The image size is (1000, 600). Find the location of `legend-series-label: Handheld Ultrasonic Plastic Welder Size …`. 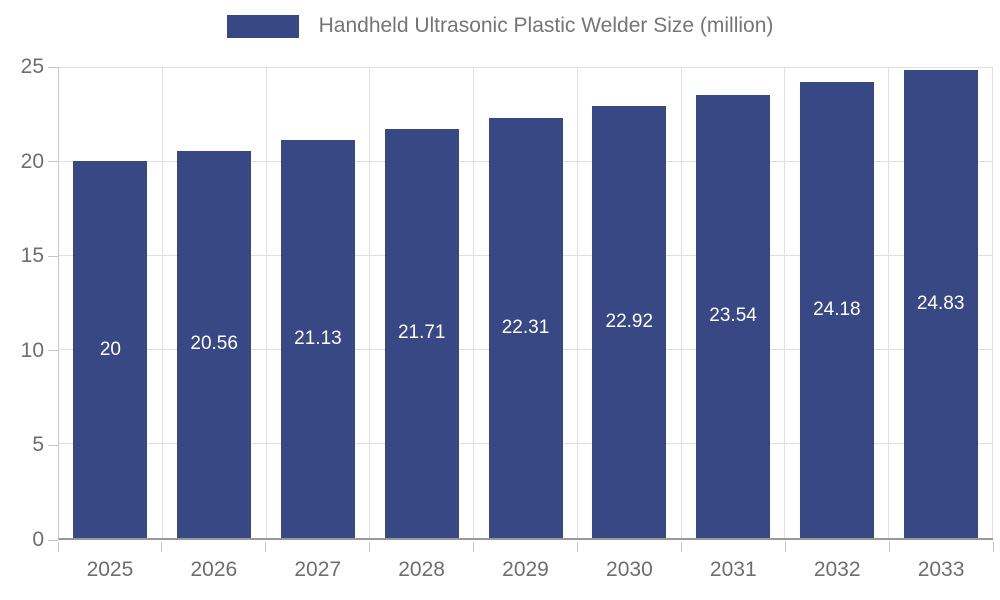

legend-series-label: Handheld Ultrasonic Plastic Welder Size … is located at coordinates (546, 25).